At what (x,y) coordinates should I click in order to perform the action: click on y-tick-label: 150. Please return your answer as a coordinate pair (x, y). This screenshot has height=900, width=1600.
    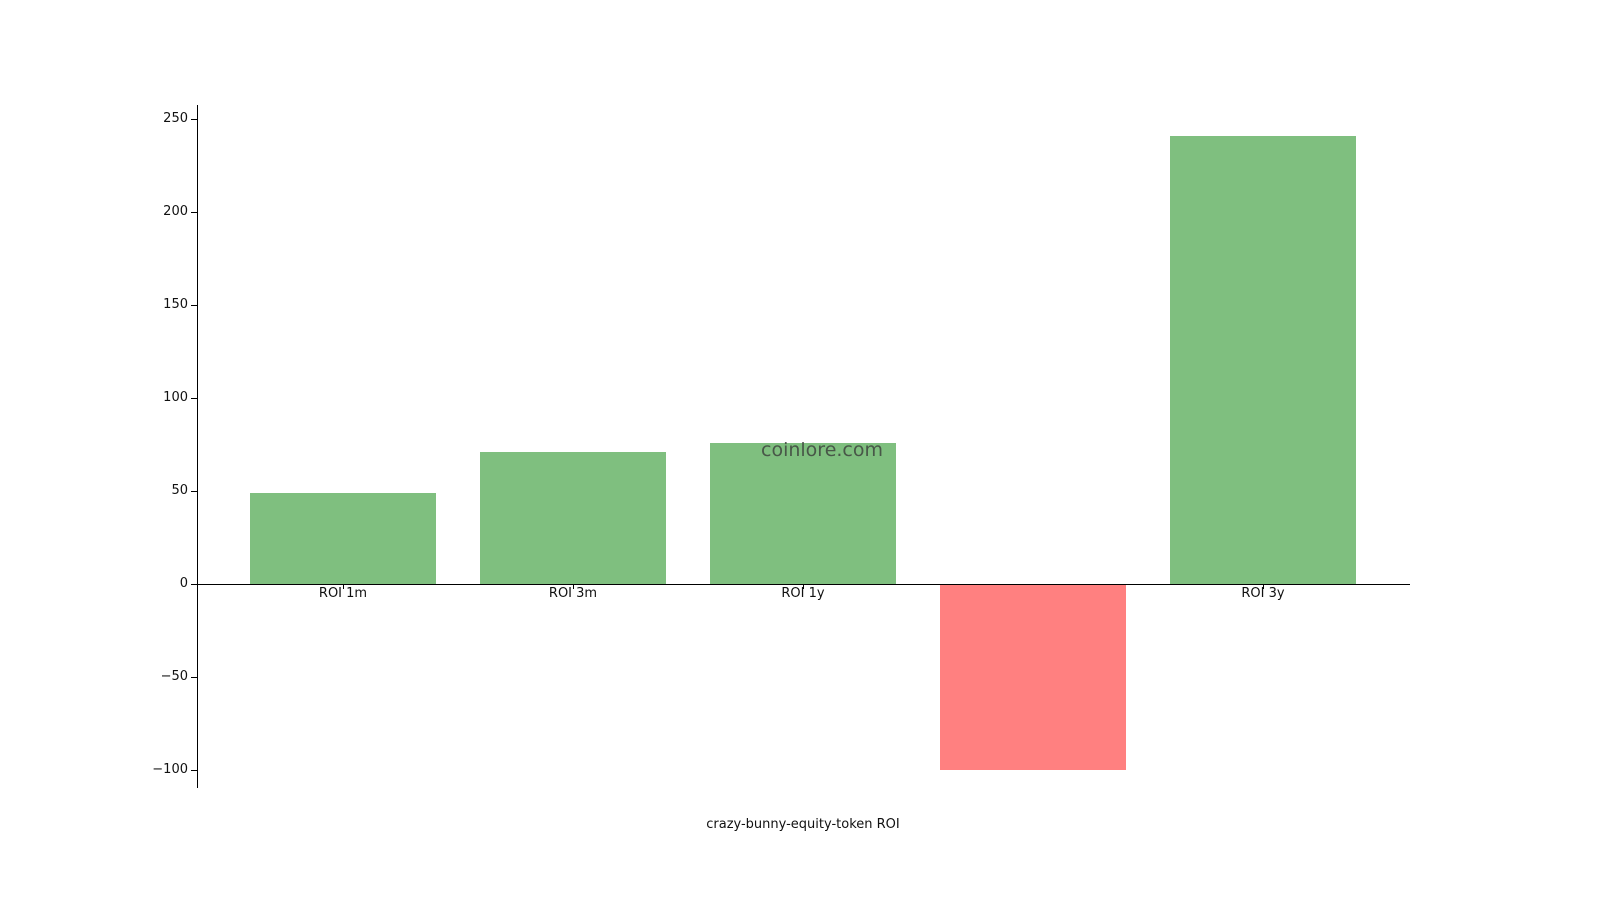
    Looking at the image, I should click on (175, 304).